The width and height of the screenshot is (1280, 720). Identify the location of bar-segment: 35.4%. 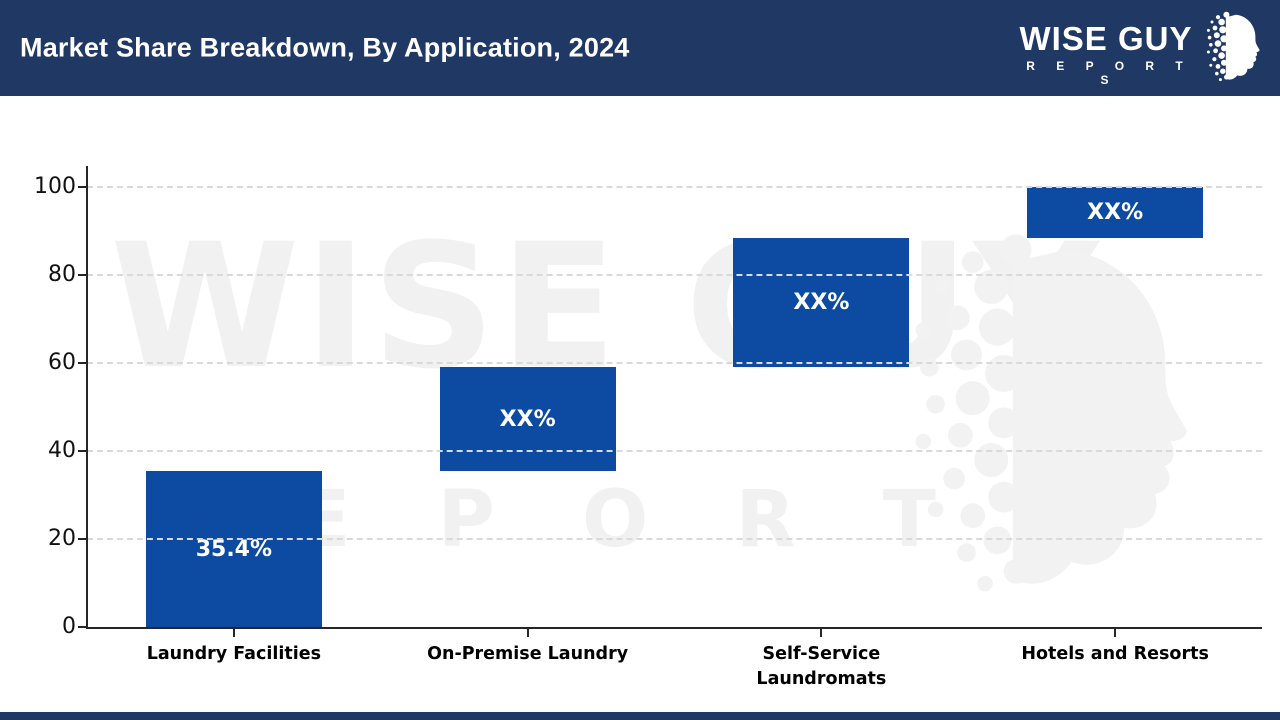
(233, 549).